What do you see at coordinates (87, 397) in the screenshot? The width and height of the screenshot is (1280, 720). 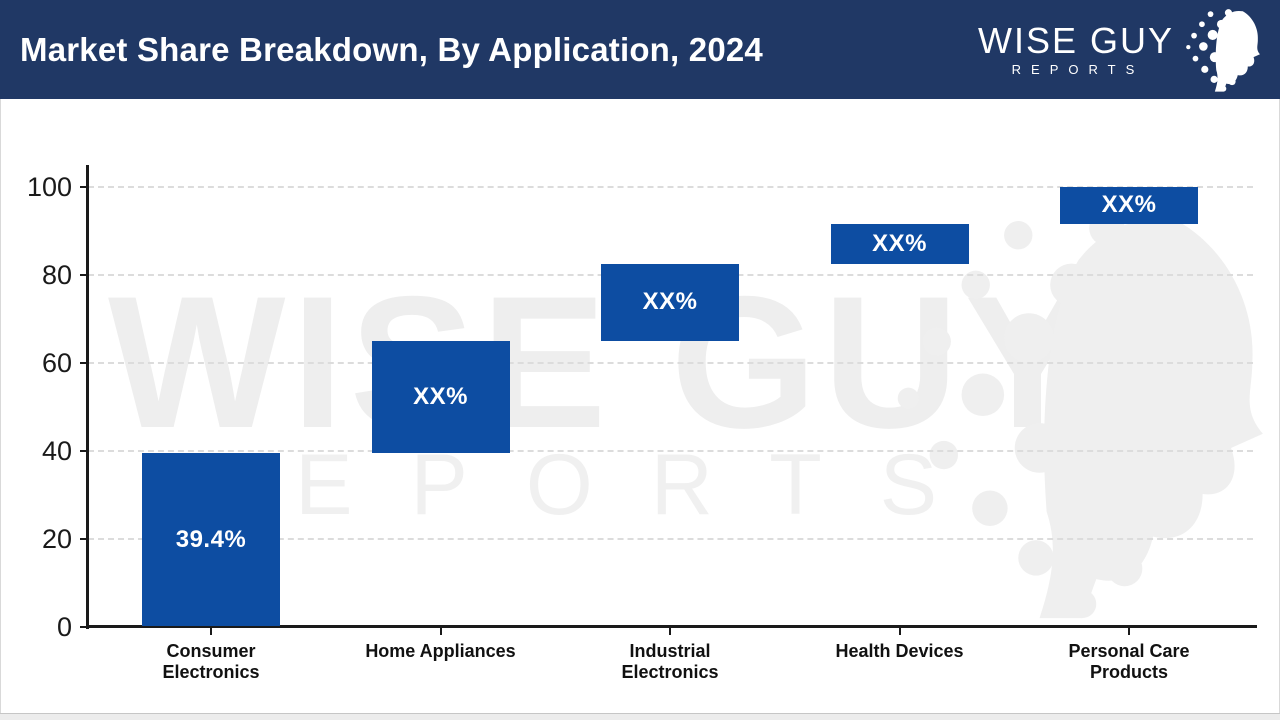 I see `y-axis-line` at bounding box center [87, 397].